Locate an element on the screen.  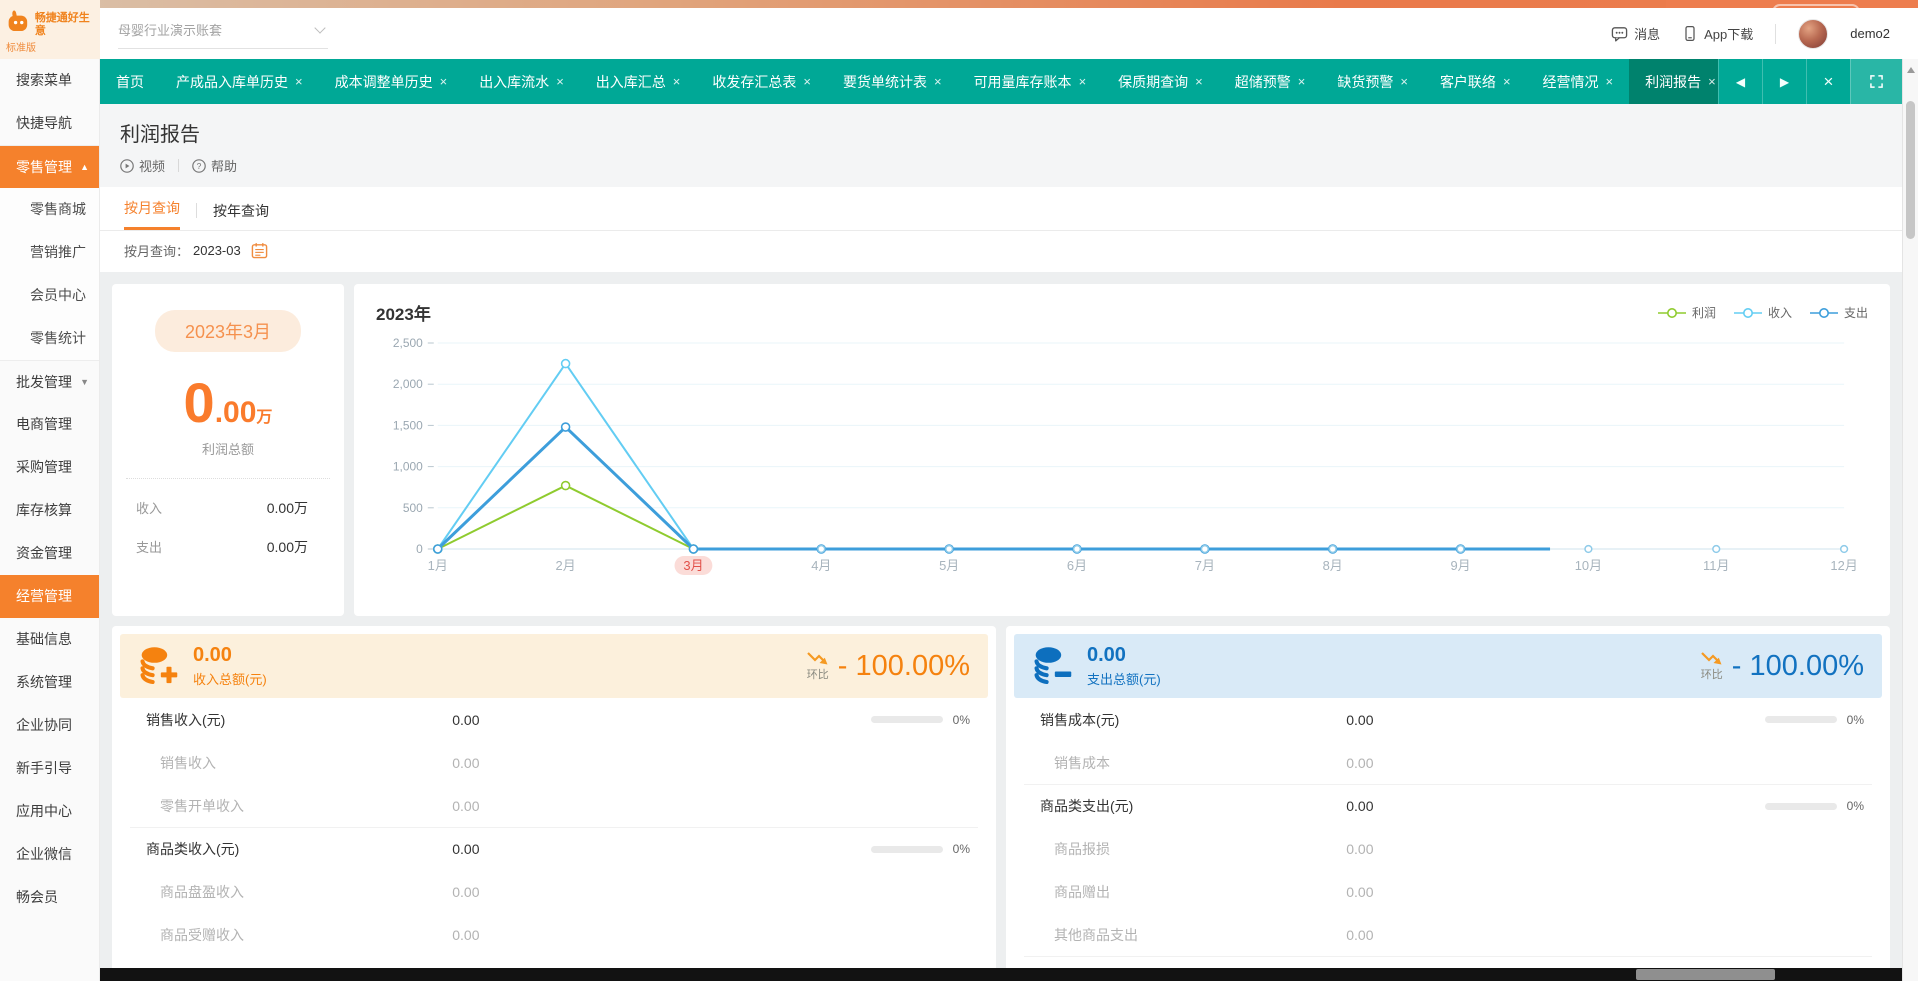
tab-item: 出入库流水 × is located at coordinates (521, 81).